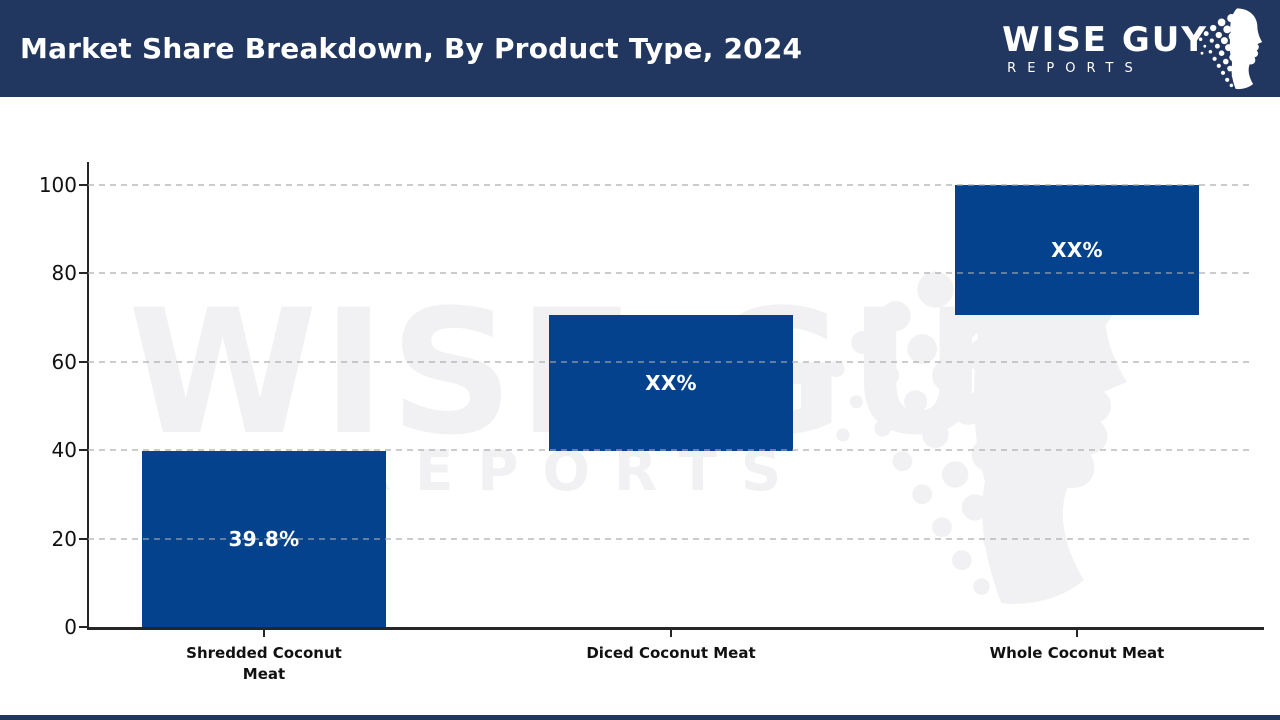 This screenshot has width=1280, height=720. I want to click on wiseguy-logo: WISE GUY REPORTS, so click(1134, 49).